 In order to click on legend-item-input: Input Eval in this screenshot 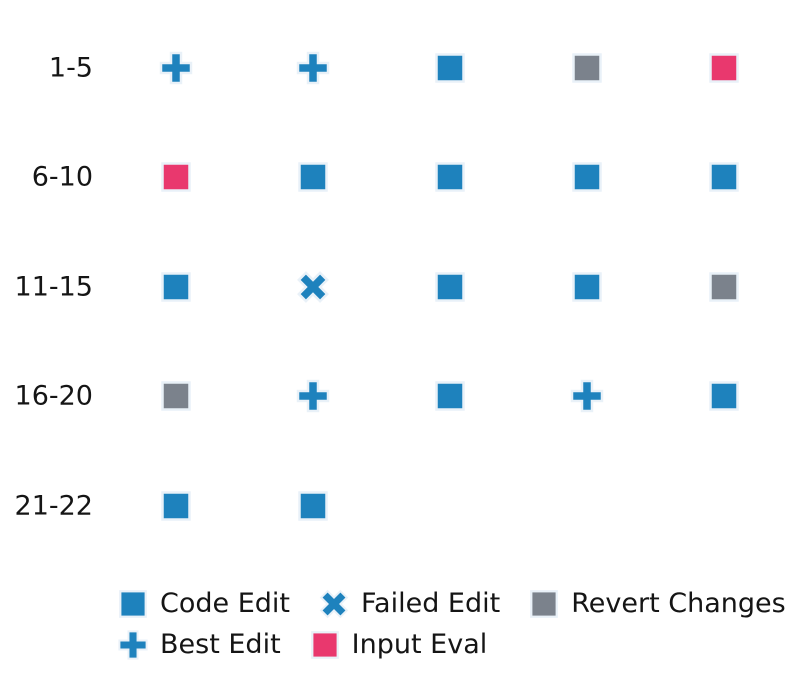, I will do `click(396, 645)`.